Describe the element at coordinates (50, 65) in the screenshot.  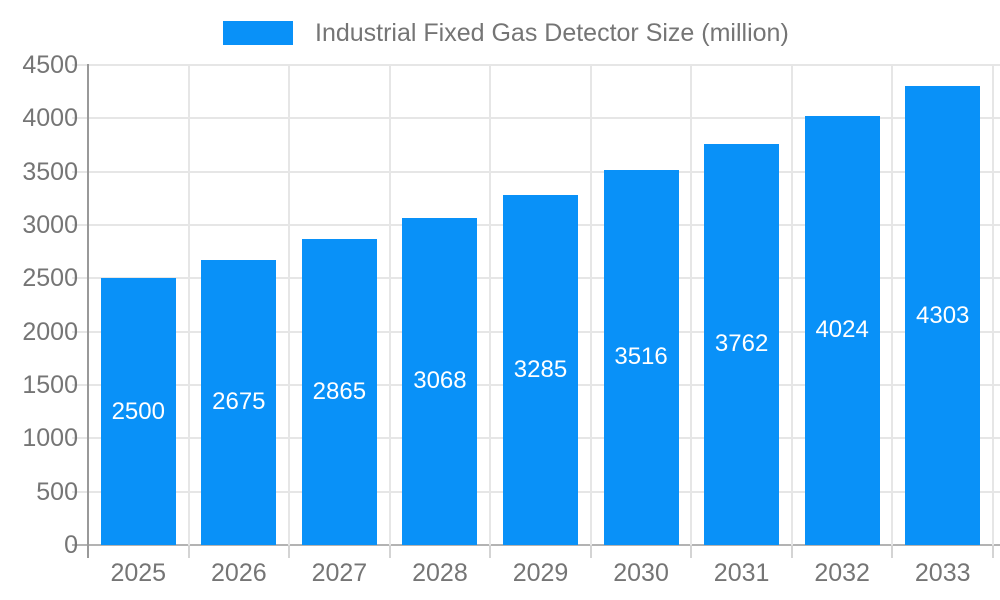
I see `y-tick-label: 4500` at that location.